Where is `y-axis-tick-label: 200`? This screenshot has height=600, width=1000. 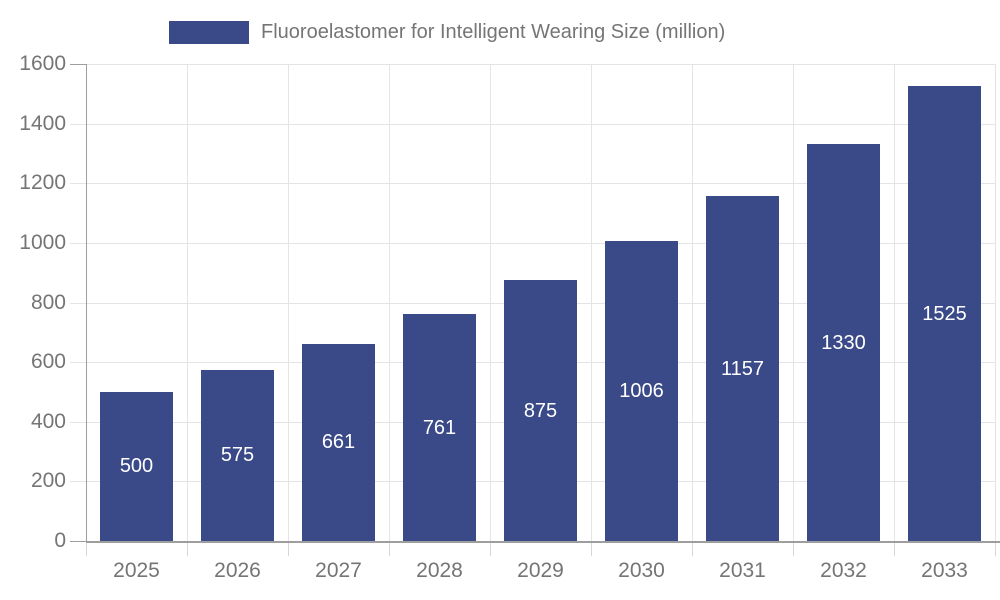 y-axis-tick-label: 200 is located at coordinates (48, 481).